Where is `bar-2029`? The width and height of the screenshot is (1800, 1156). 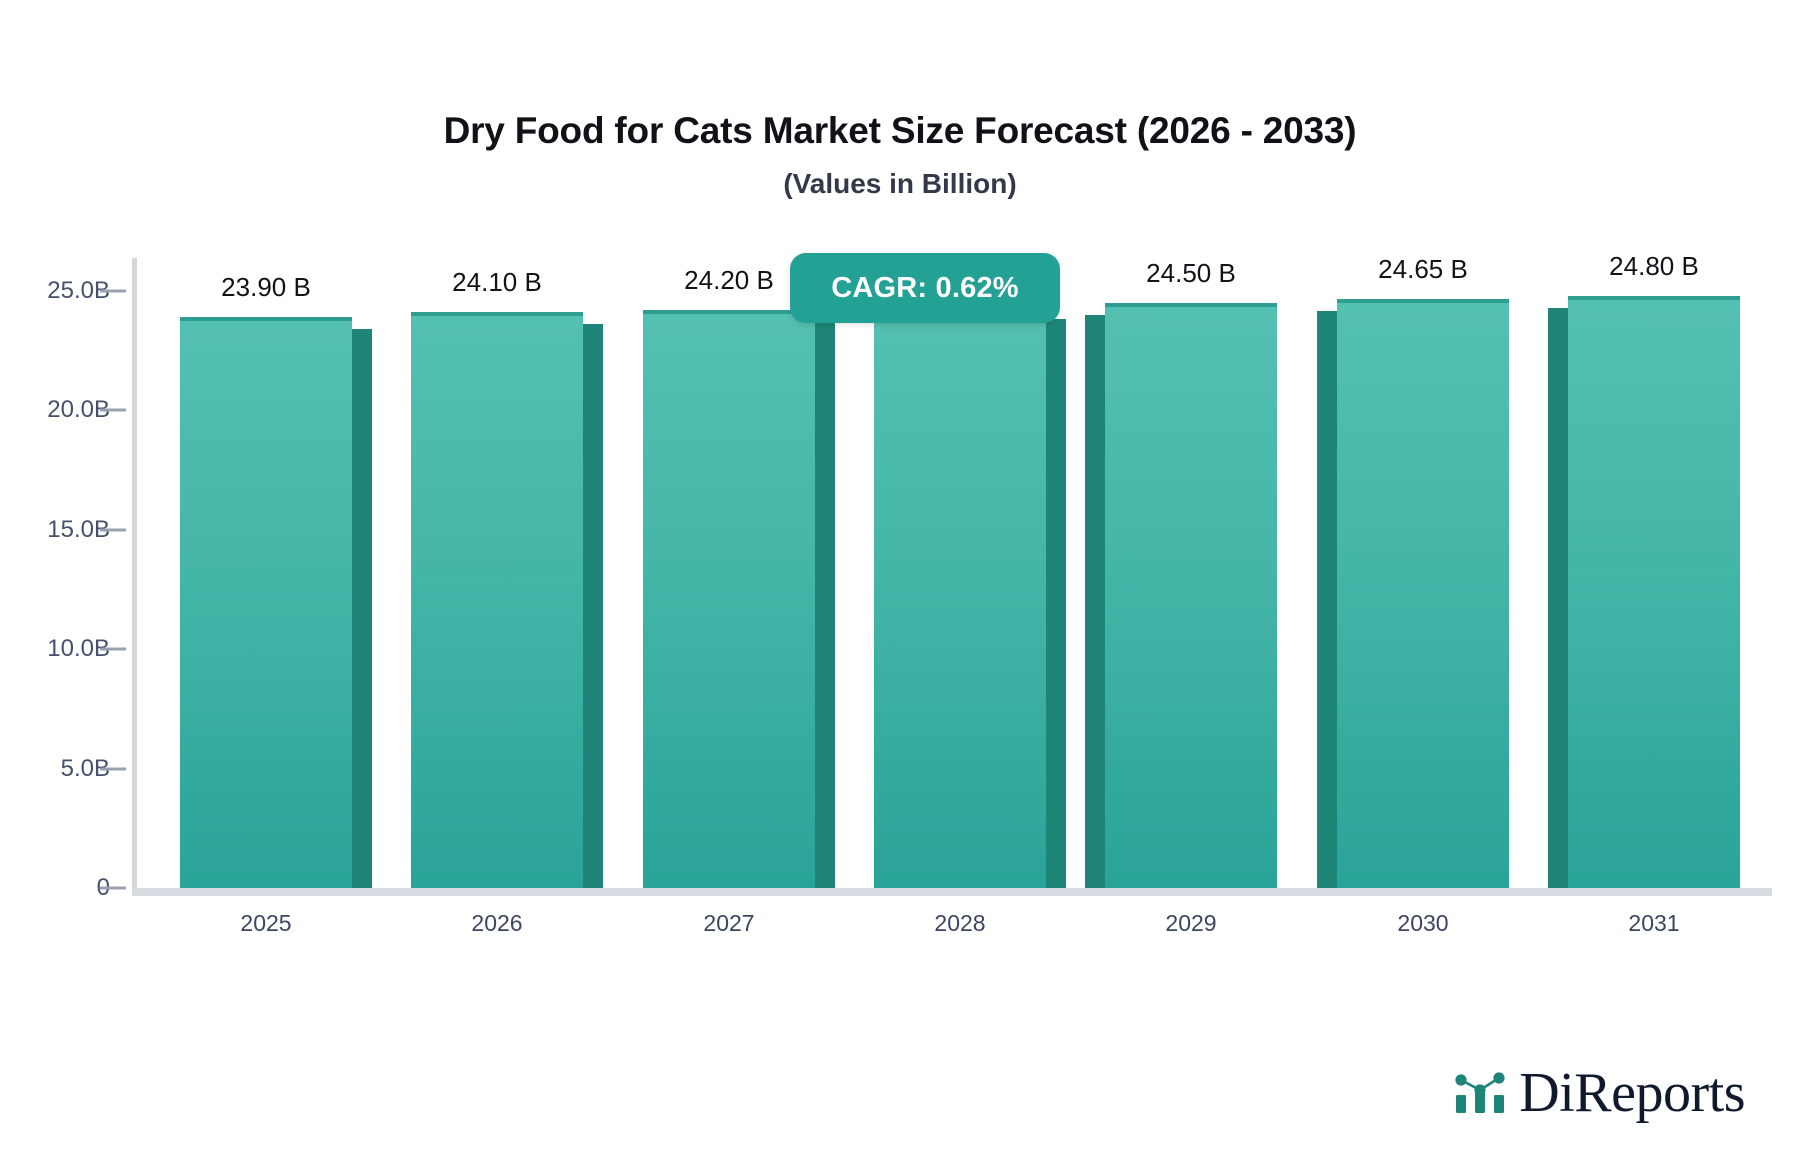 bar-2029 is located at coordinates (1181, 595).